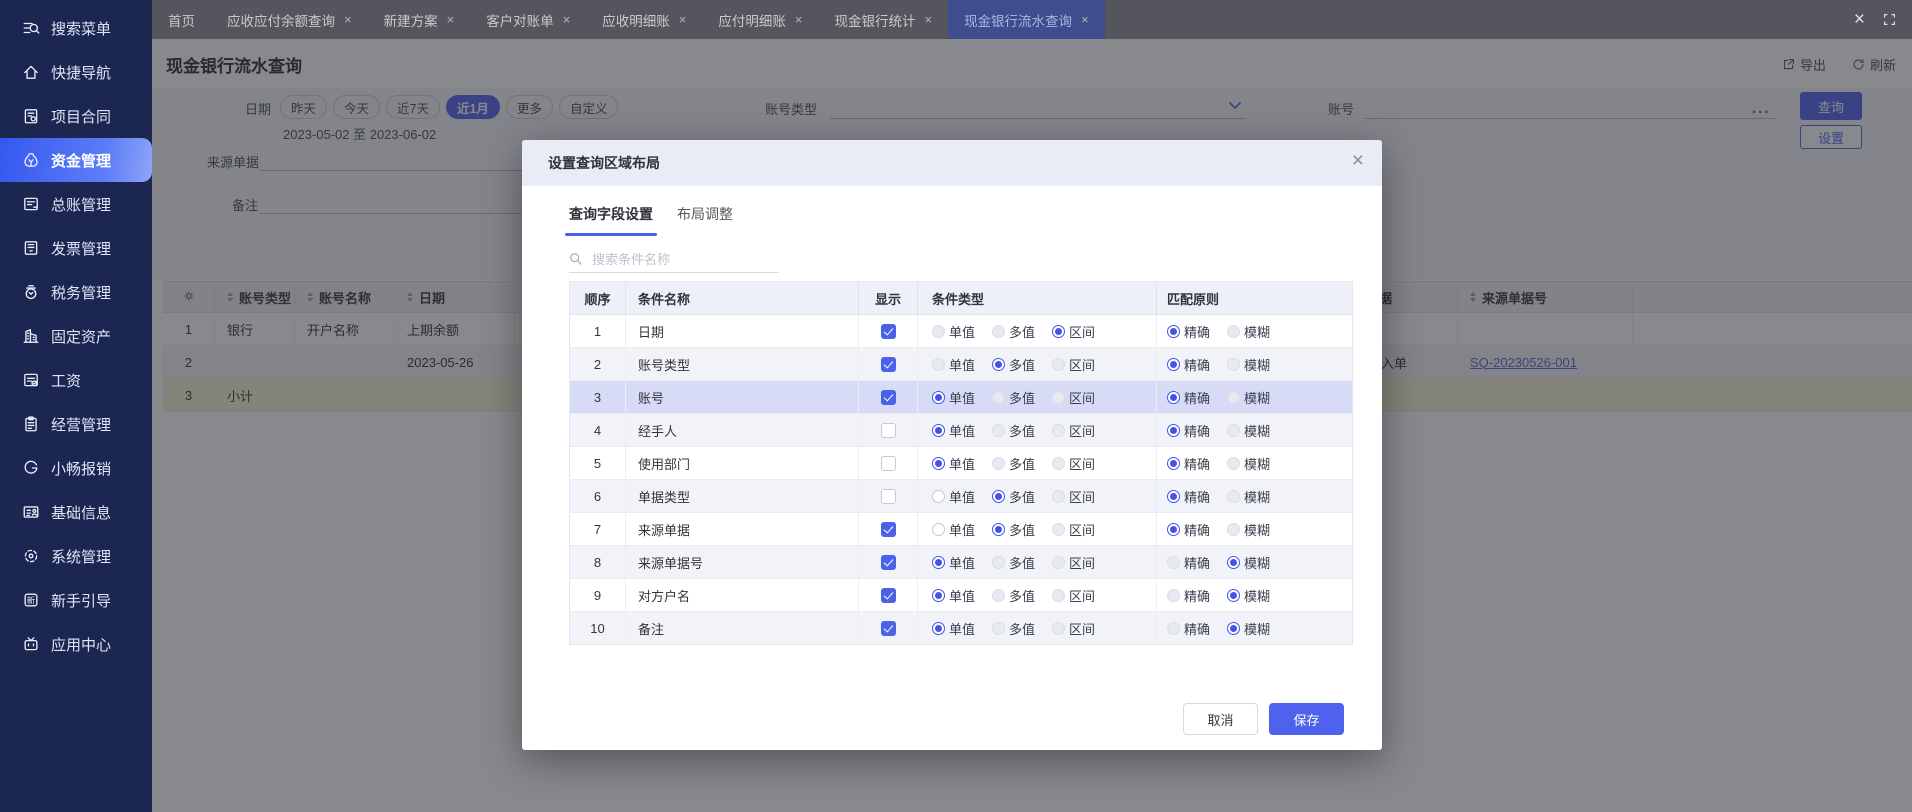 This screenshot has height=812, width=1912. I want to click on tab: 客户对账单 ×, so click(528, 19).